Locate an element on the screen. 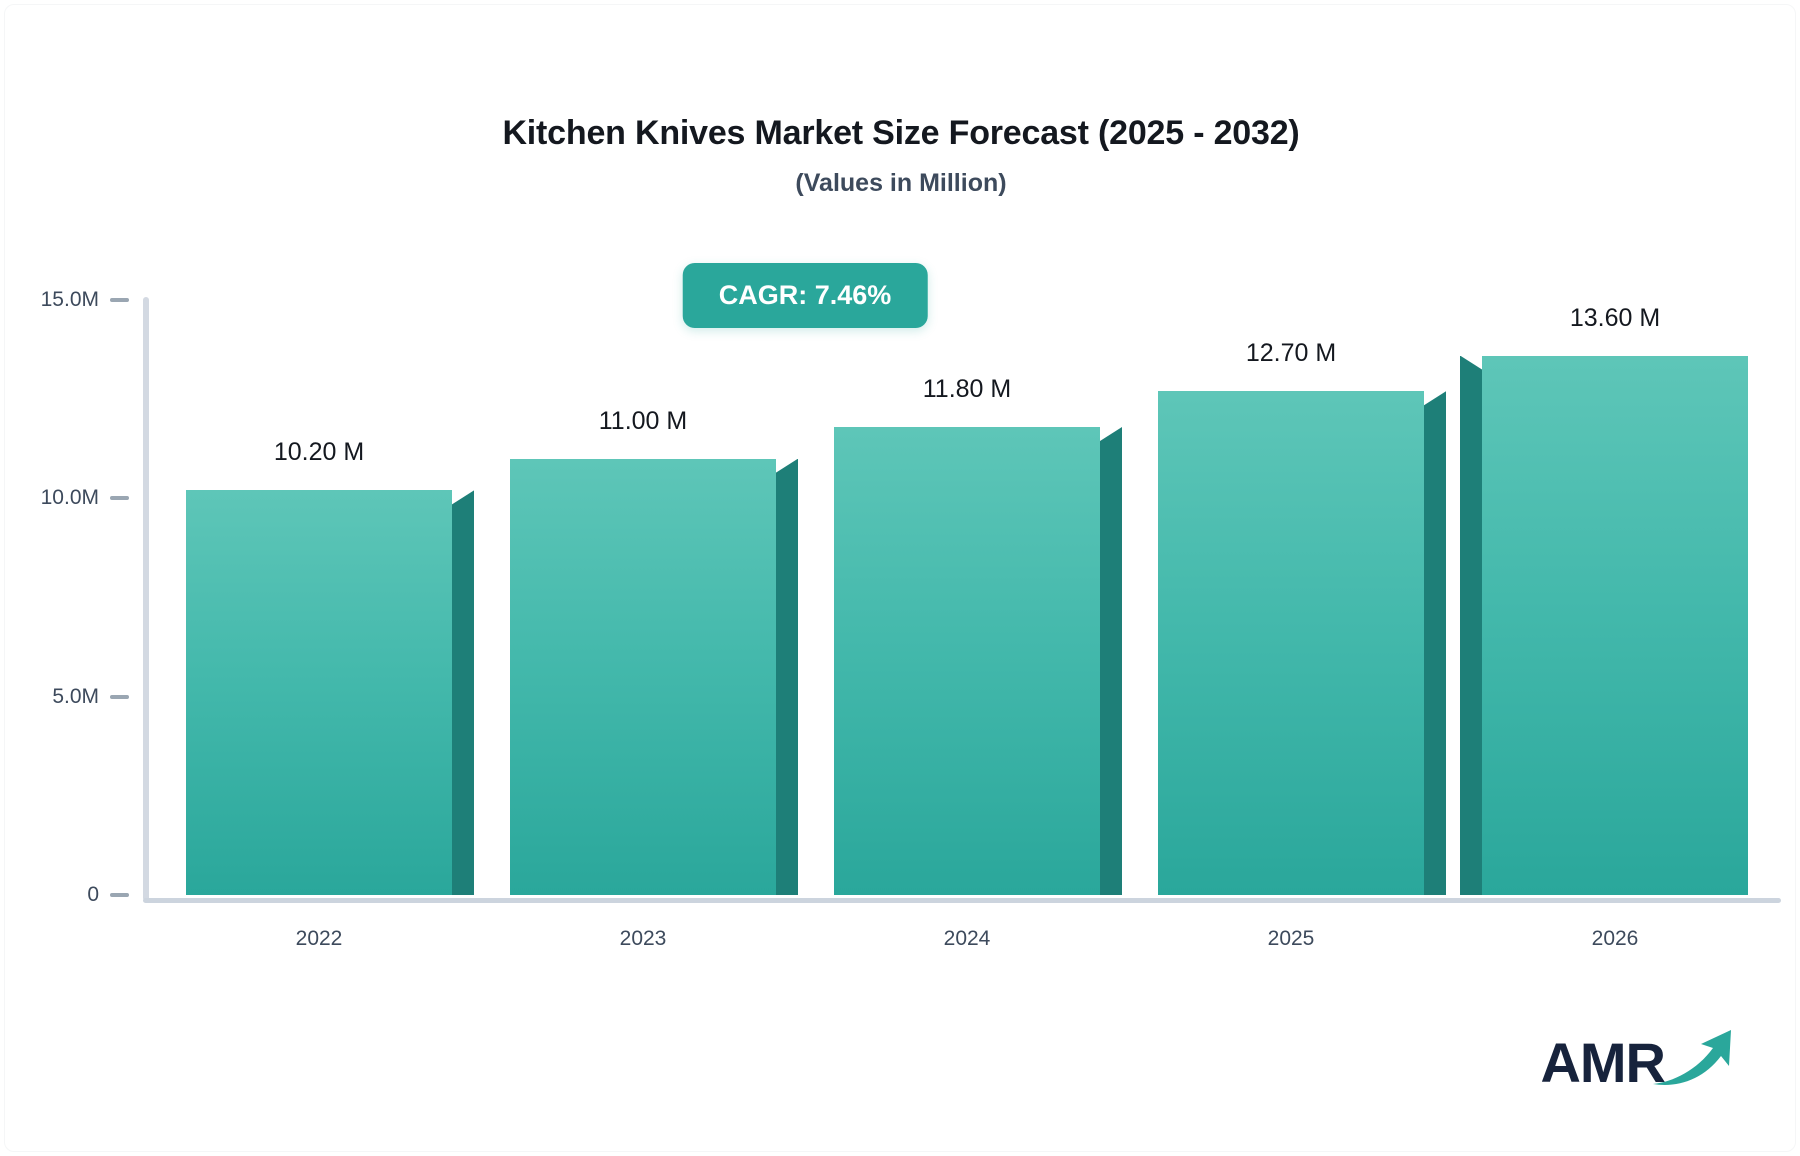  y-axis-tick: 15.0M is located at coordinates (70, 299).